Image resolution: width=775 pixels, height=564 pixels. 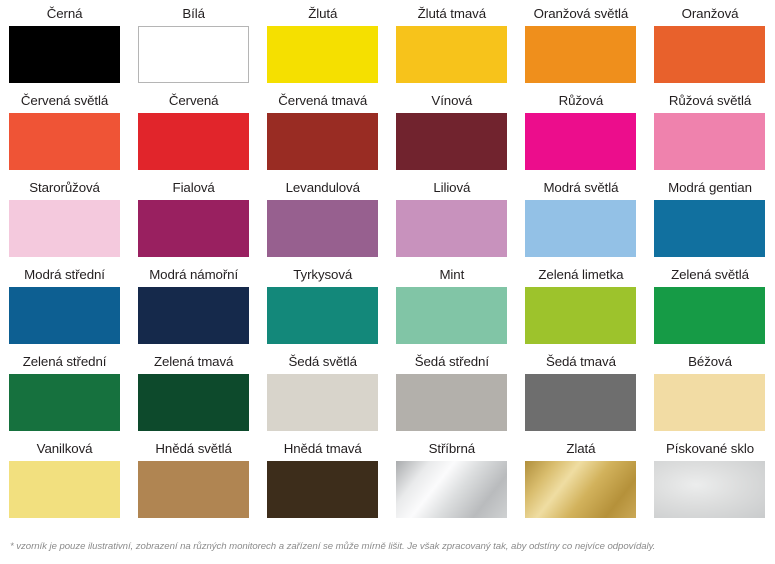 I want to click on swatch-label: Zlatá, so click(x=581, y=448).